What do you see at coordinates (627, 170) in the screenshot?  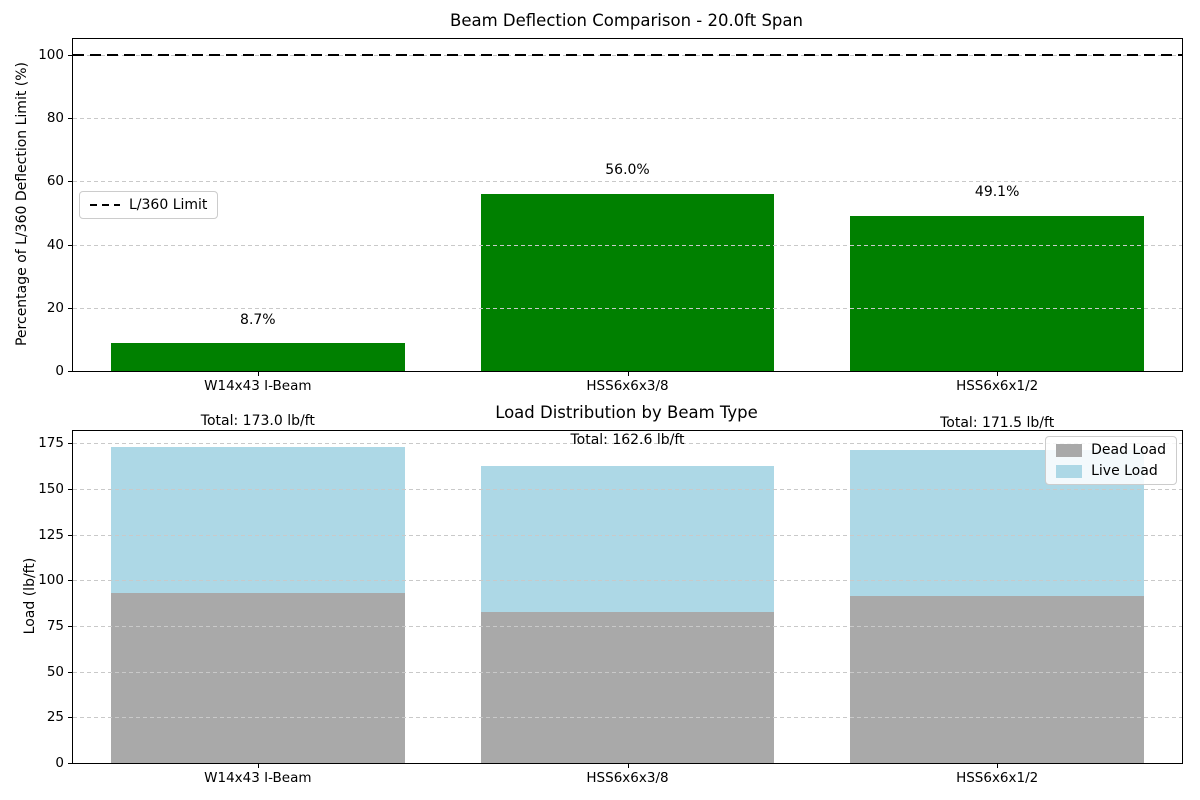 I see `bar-value-label: 56.0%` at bounding box center [627, 170].